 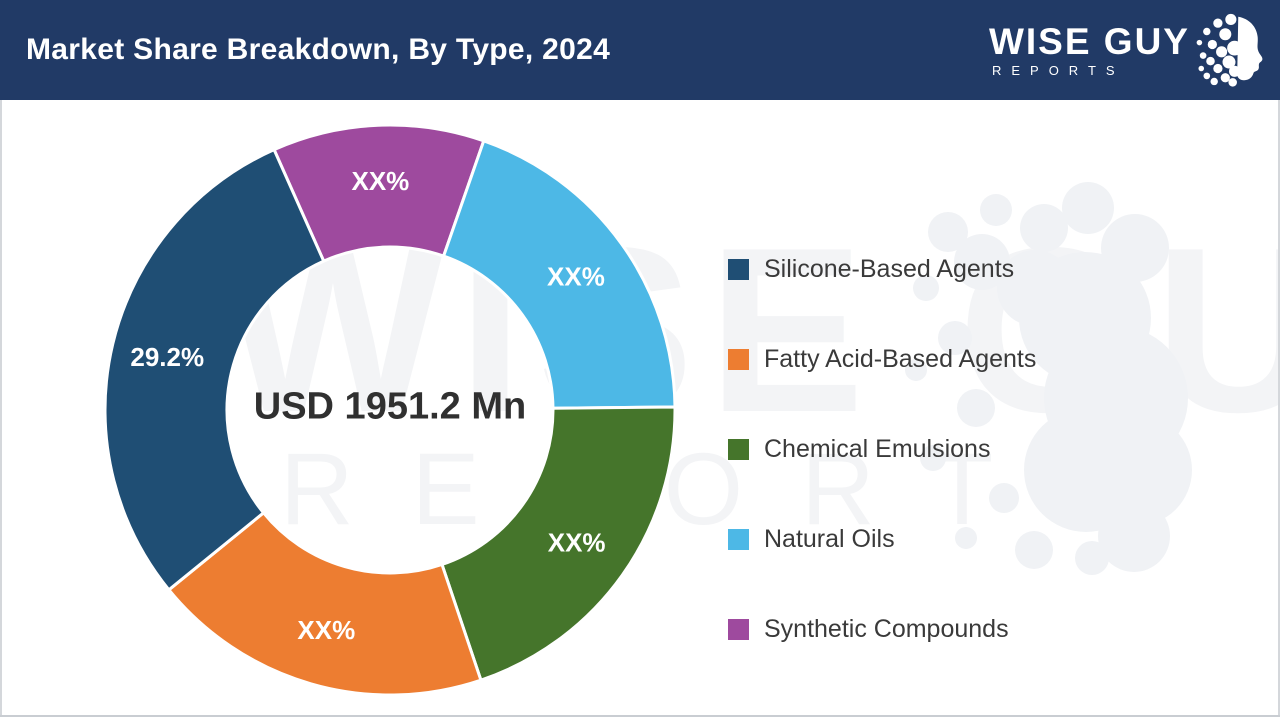 I want to click on watermark-text-line2: REPORTS, so click(x=729, y=489).